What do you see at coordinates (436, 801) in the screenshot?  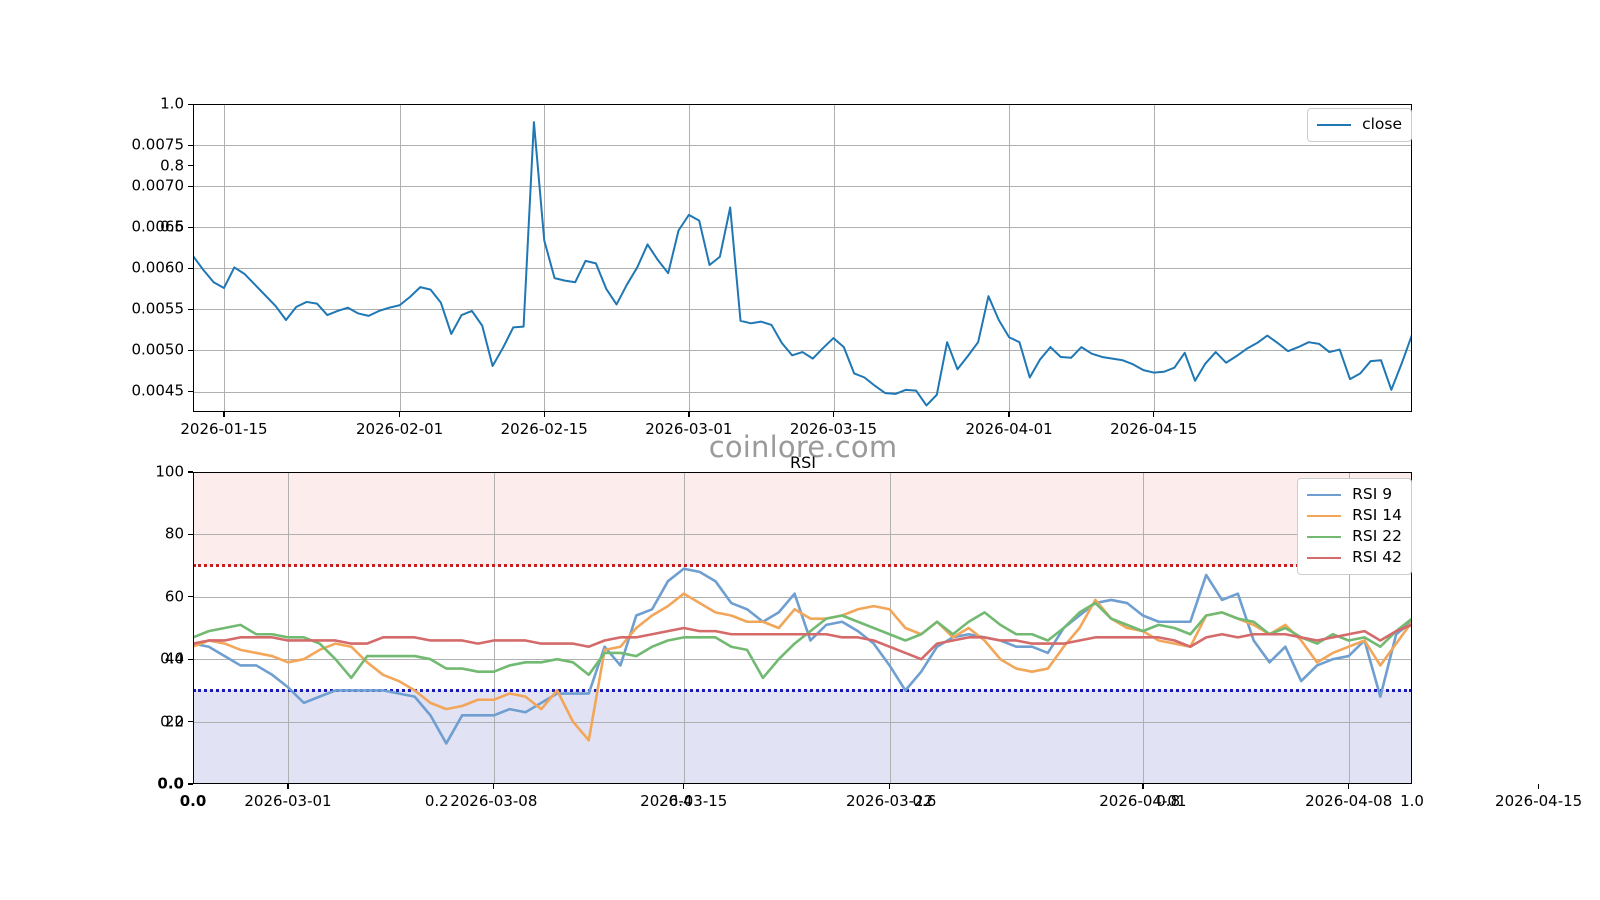 I see `rsi-overlay-x-tick: 0.2` at bounding box center [436, 801].